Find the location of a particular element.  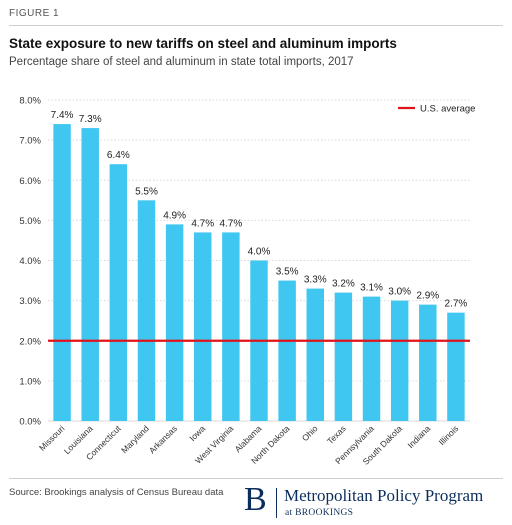

data-label: 7.3% is located at coordinates (90, 119).